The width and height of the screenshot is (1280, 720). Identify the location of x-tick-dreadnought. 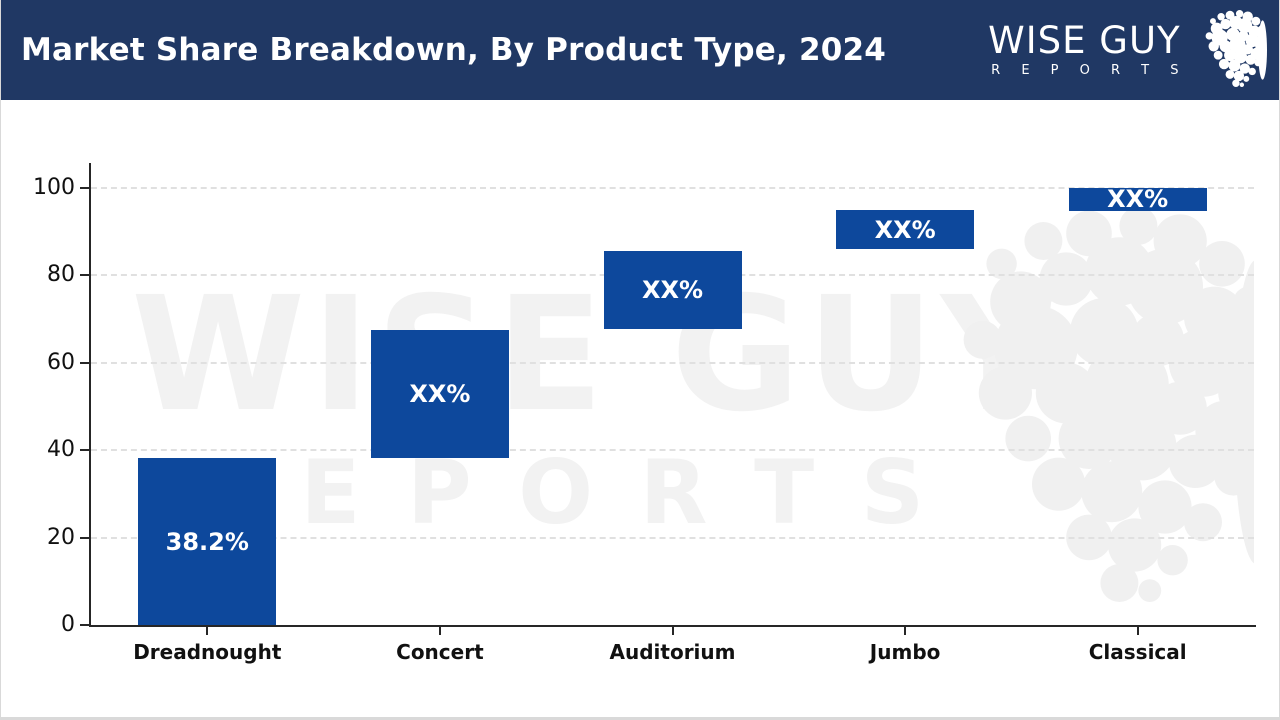
(207, 631).